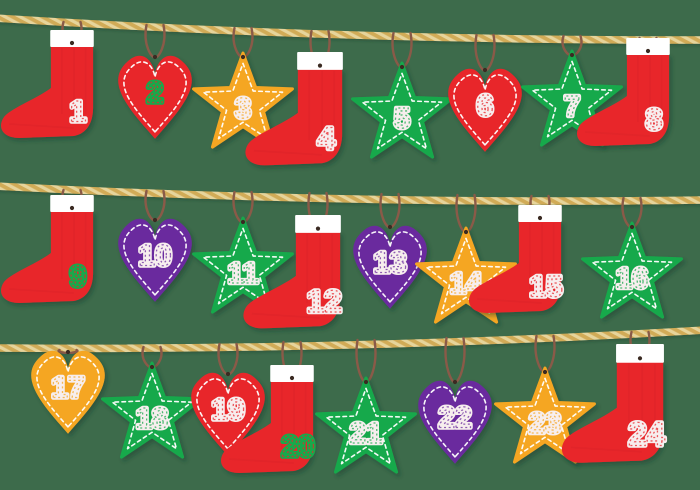 The width and height of the screenshot is (700, 490). I want to click on ornament-5: 555, so click(402, 110).